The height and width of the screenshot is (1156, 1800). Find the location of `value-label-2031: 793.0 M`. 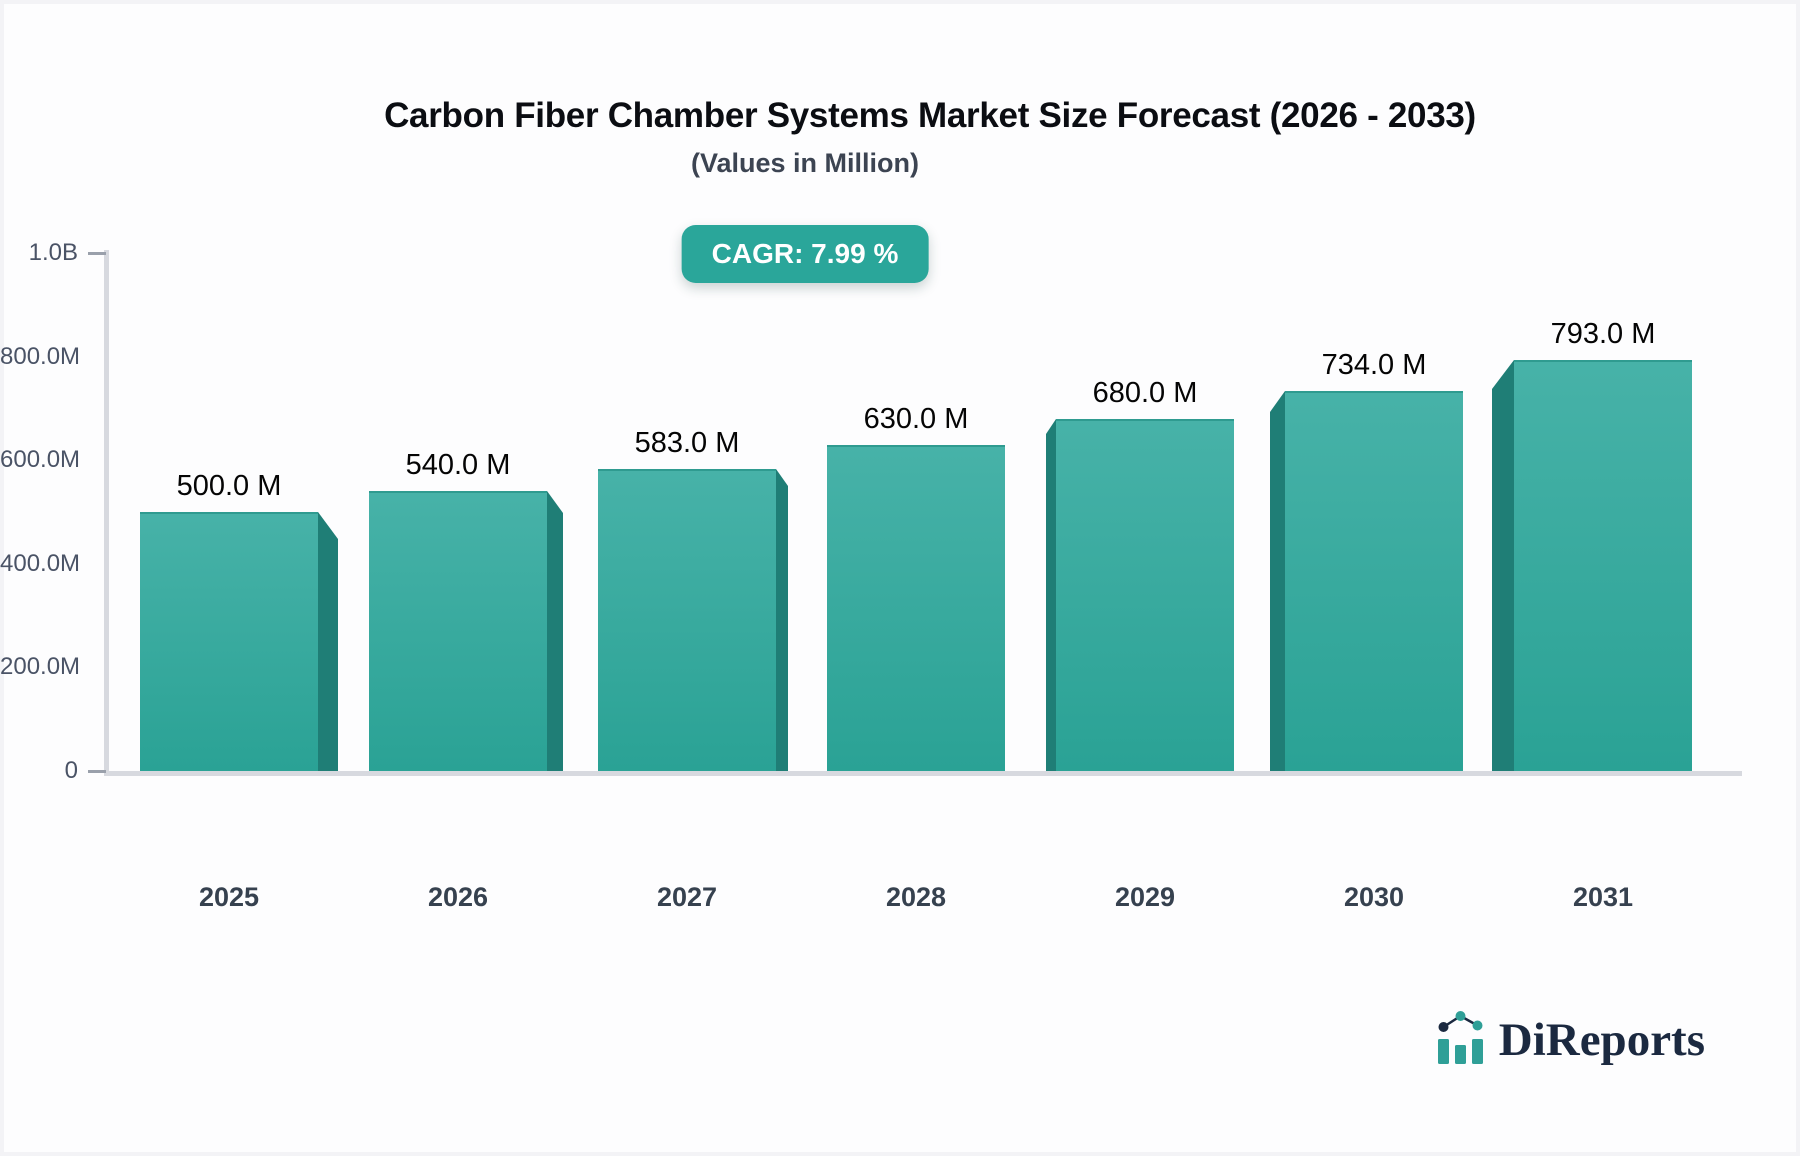

value-label-2031: 793.0 M is located at coordinates (1603, 334).